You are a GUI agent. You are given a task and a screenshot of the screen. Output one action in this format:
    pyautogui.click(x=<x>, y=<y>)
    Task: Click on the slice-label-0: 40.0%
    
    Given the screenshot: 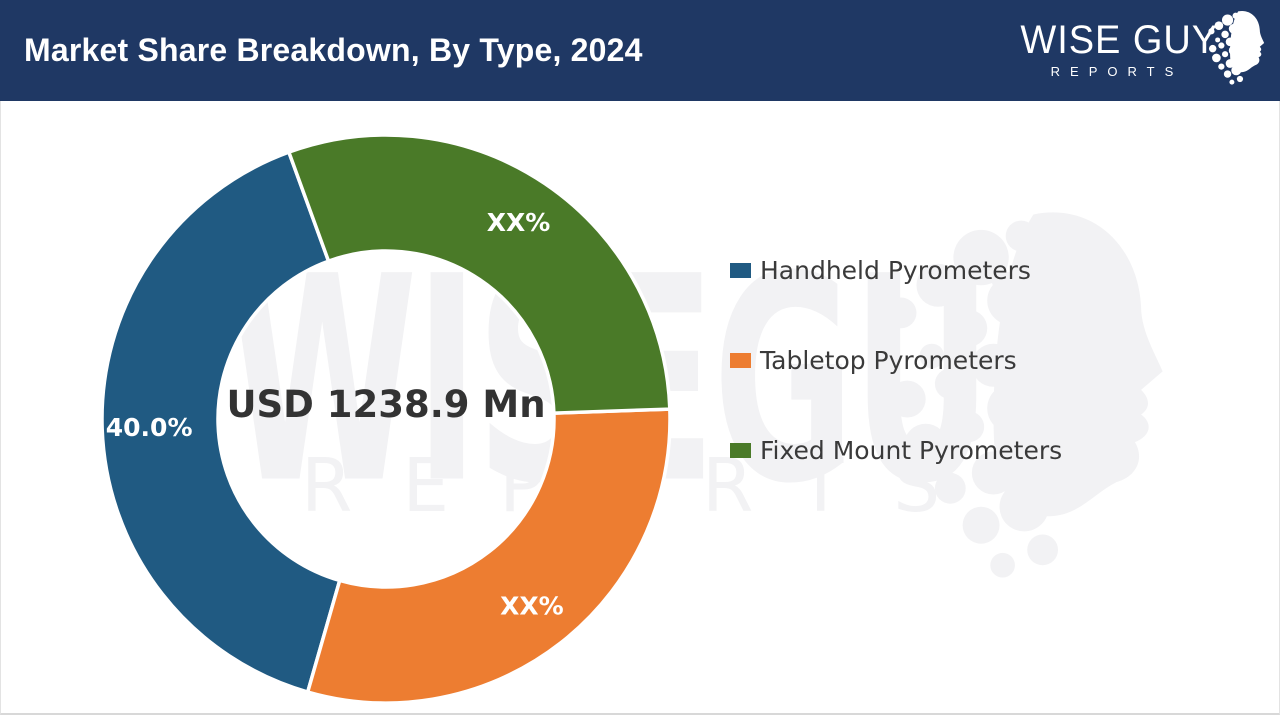 What is the action you would take?
    pyautogui.click(x=149, y=427)
    